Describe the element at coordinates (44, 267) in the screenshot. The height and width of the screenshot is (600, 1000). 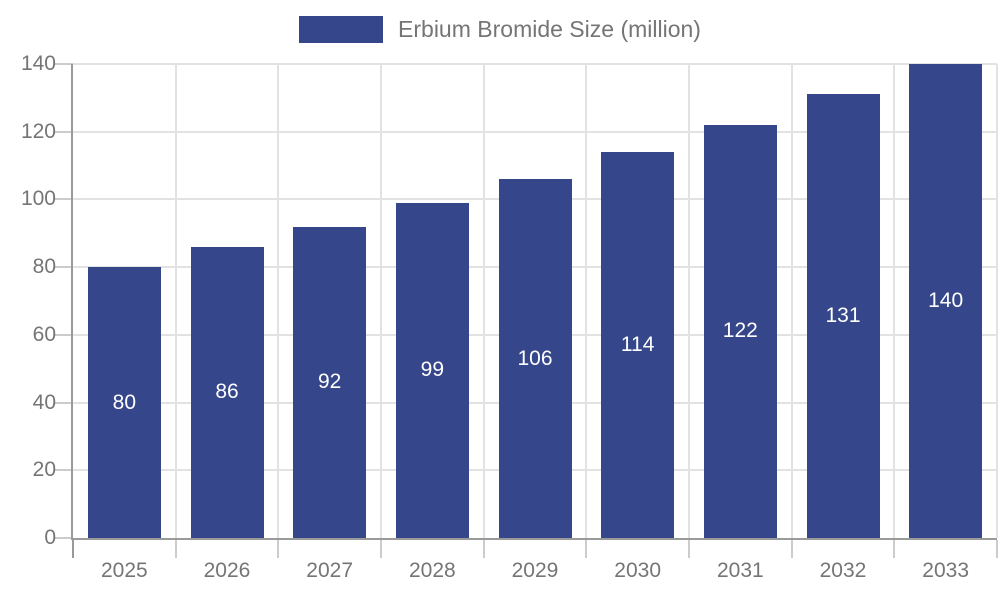
I see `y-axis-tick-label: 80` at that location.